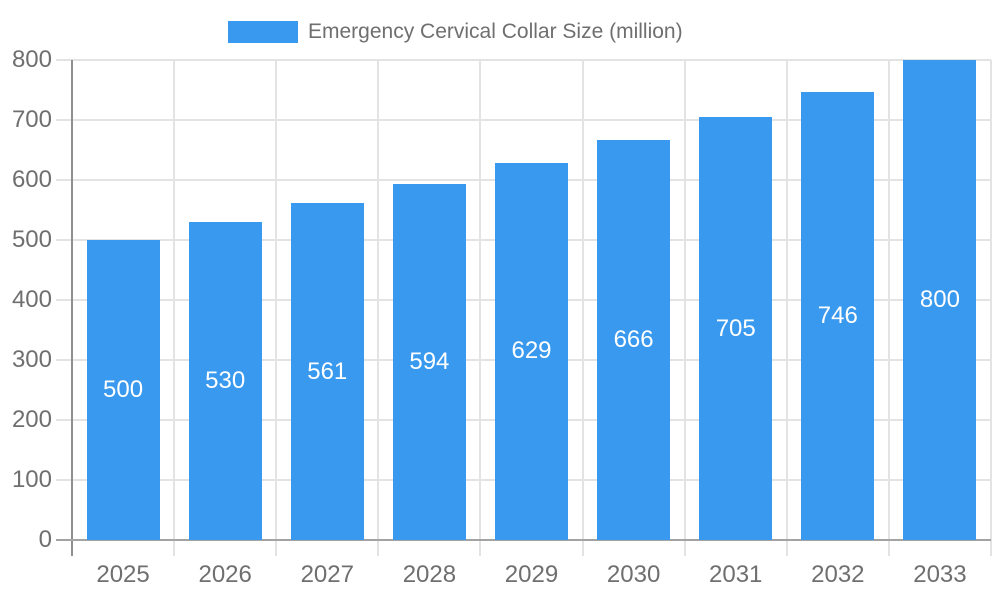 The image size is (1000, 600). What do you see at coordinates (263, 32) in the screenshot?
I see `legend-swatch` at bounding box center [263, 32].